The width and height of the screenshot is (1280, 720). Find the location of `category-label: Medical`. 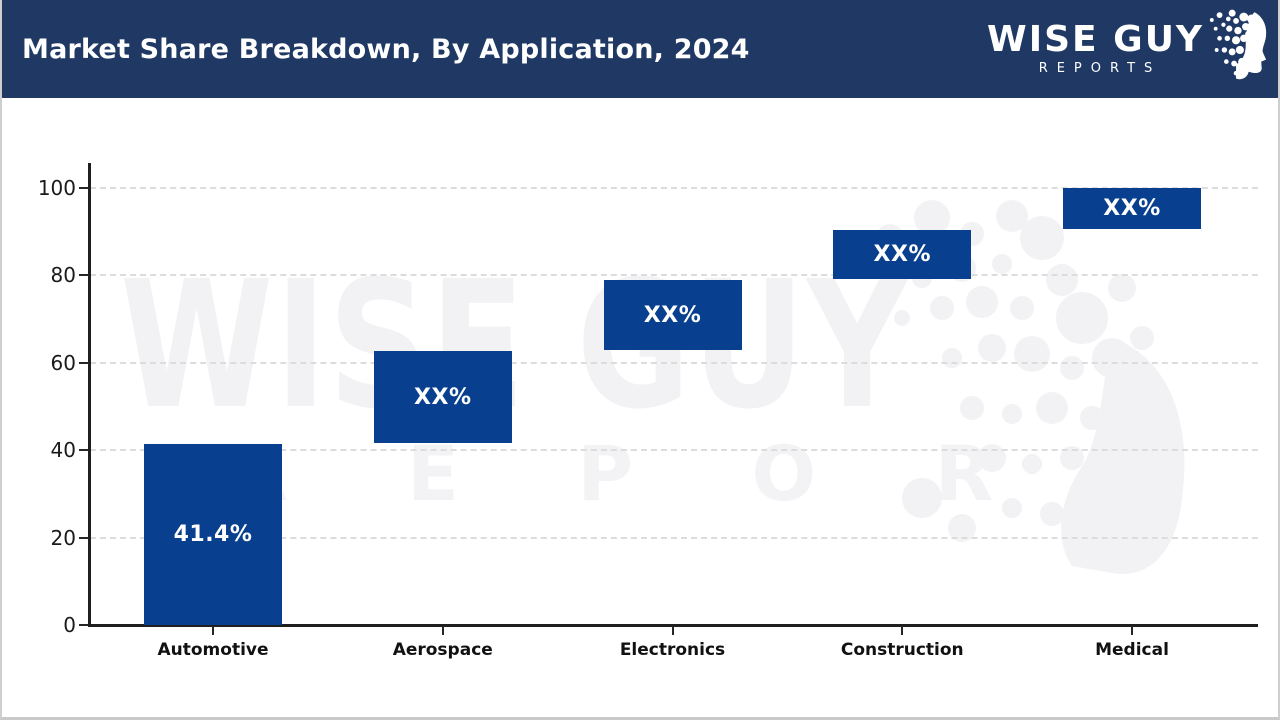

category-label: Medical is located at coordinates (1132, 650).